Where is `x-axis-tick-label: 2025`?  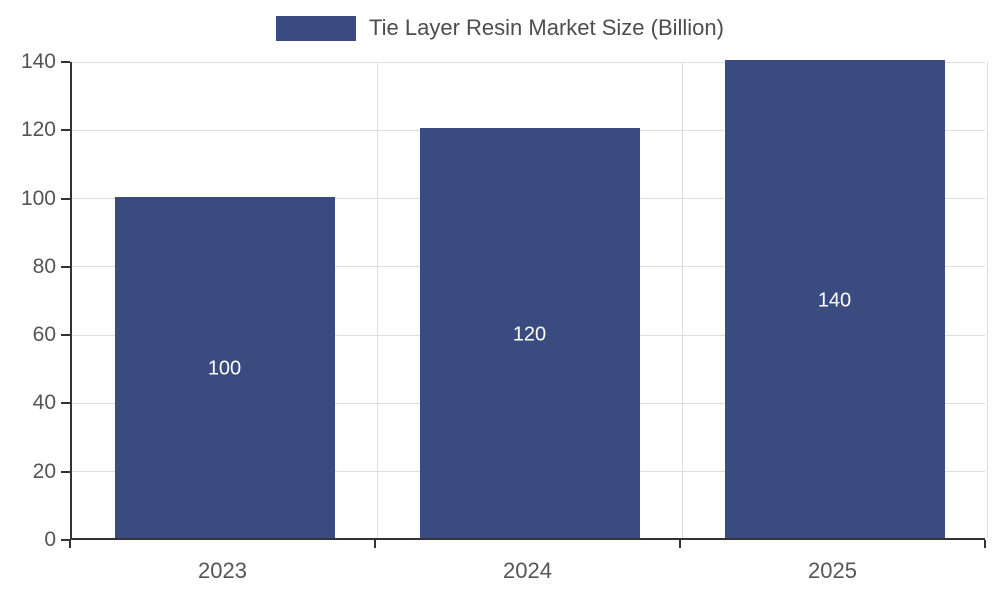 x-axis-tick-label: 2025 is located at coordinates (832, 570).